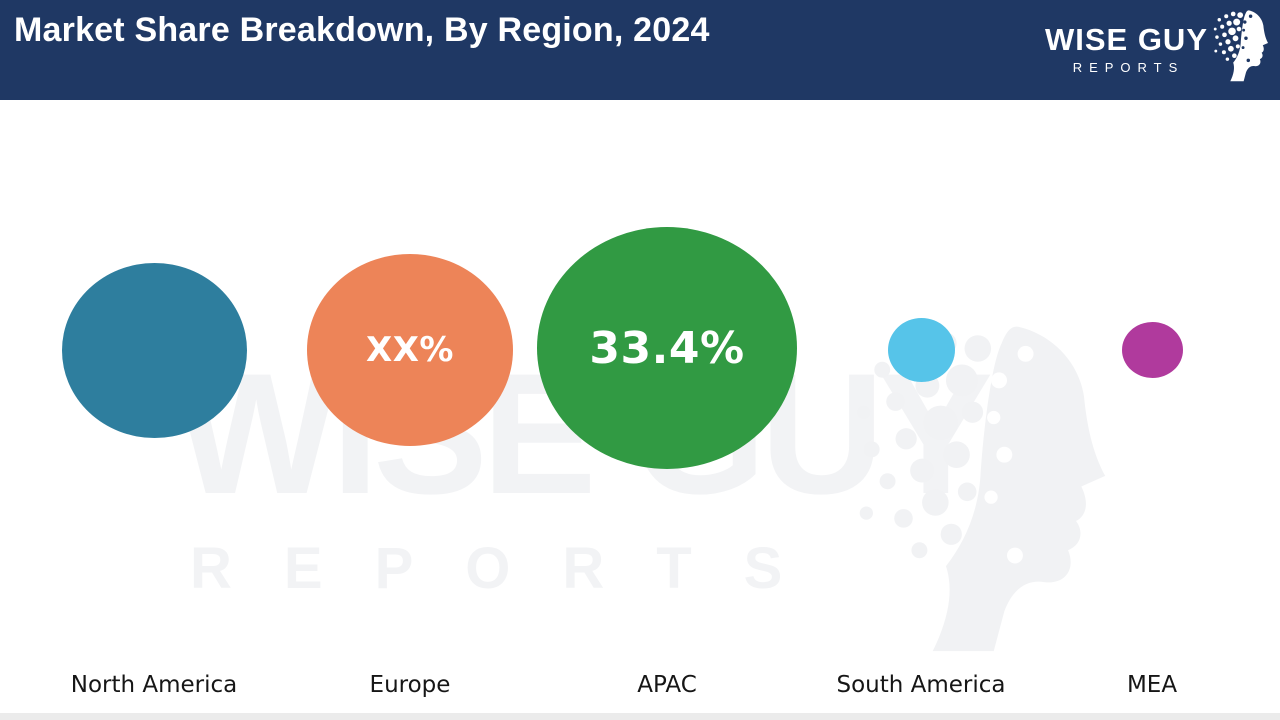  Describe the element at coordinates (921, 350) in the screenshot. I see `bubble-south-america` at that location.